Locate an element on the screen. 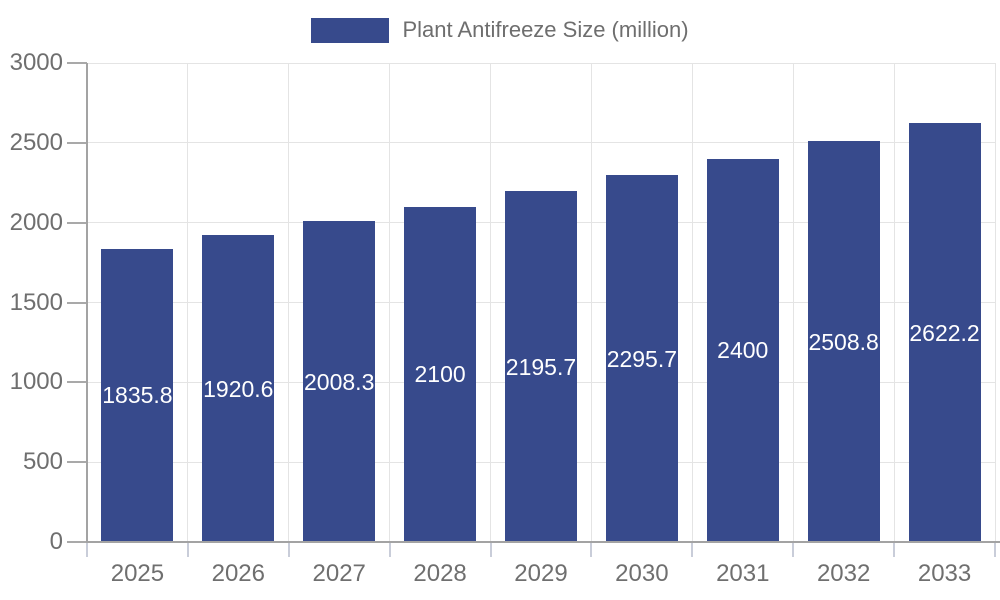 This screenshot has height=600, width=1000. legend: Plant Antifreeze Size (million) is located at coordinates (500, 30).